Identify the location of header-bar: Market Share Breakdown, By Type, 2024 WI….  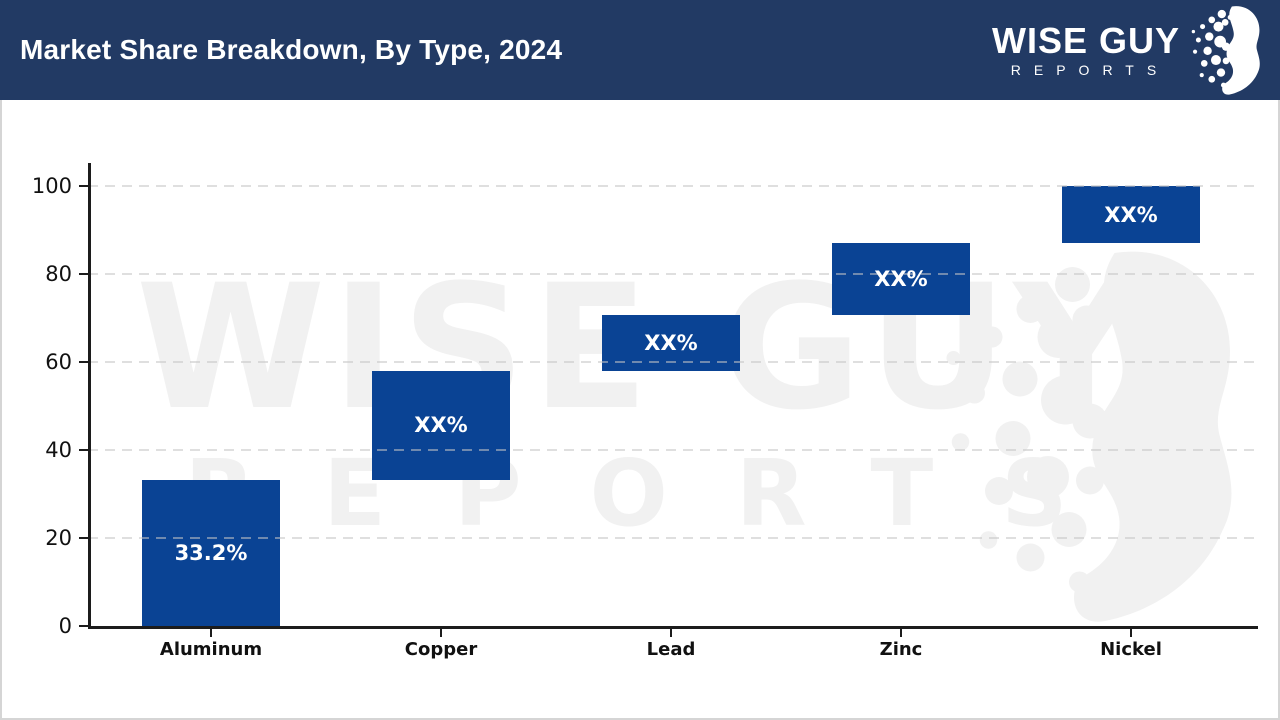
(640, 50).